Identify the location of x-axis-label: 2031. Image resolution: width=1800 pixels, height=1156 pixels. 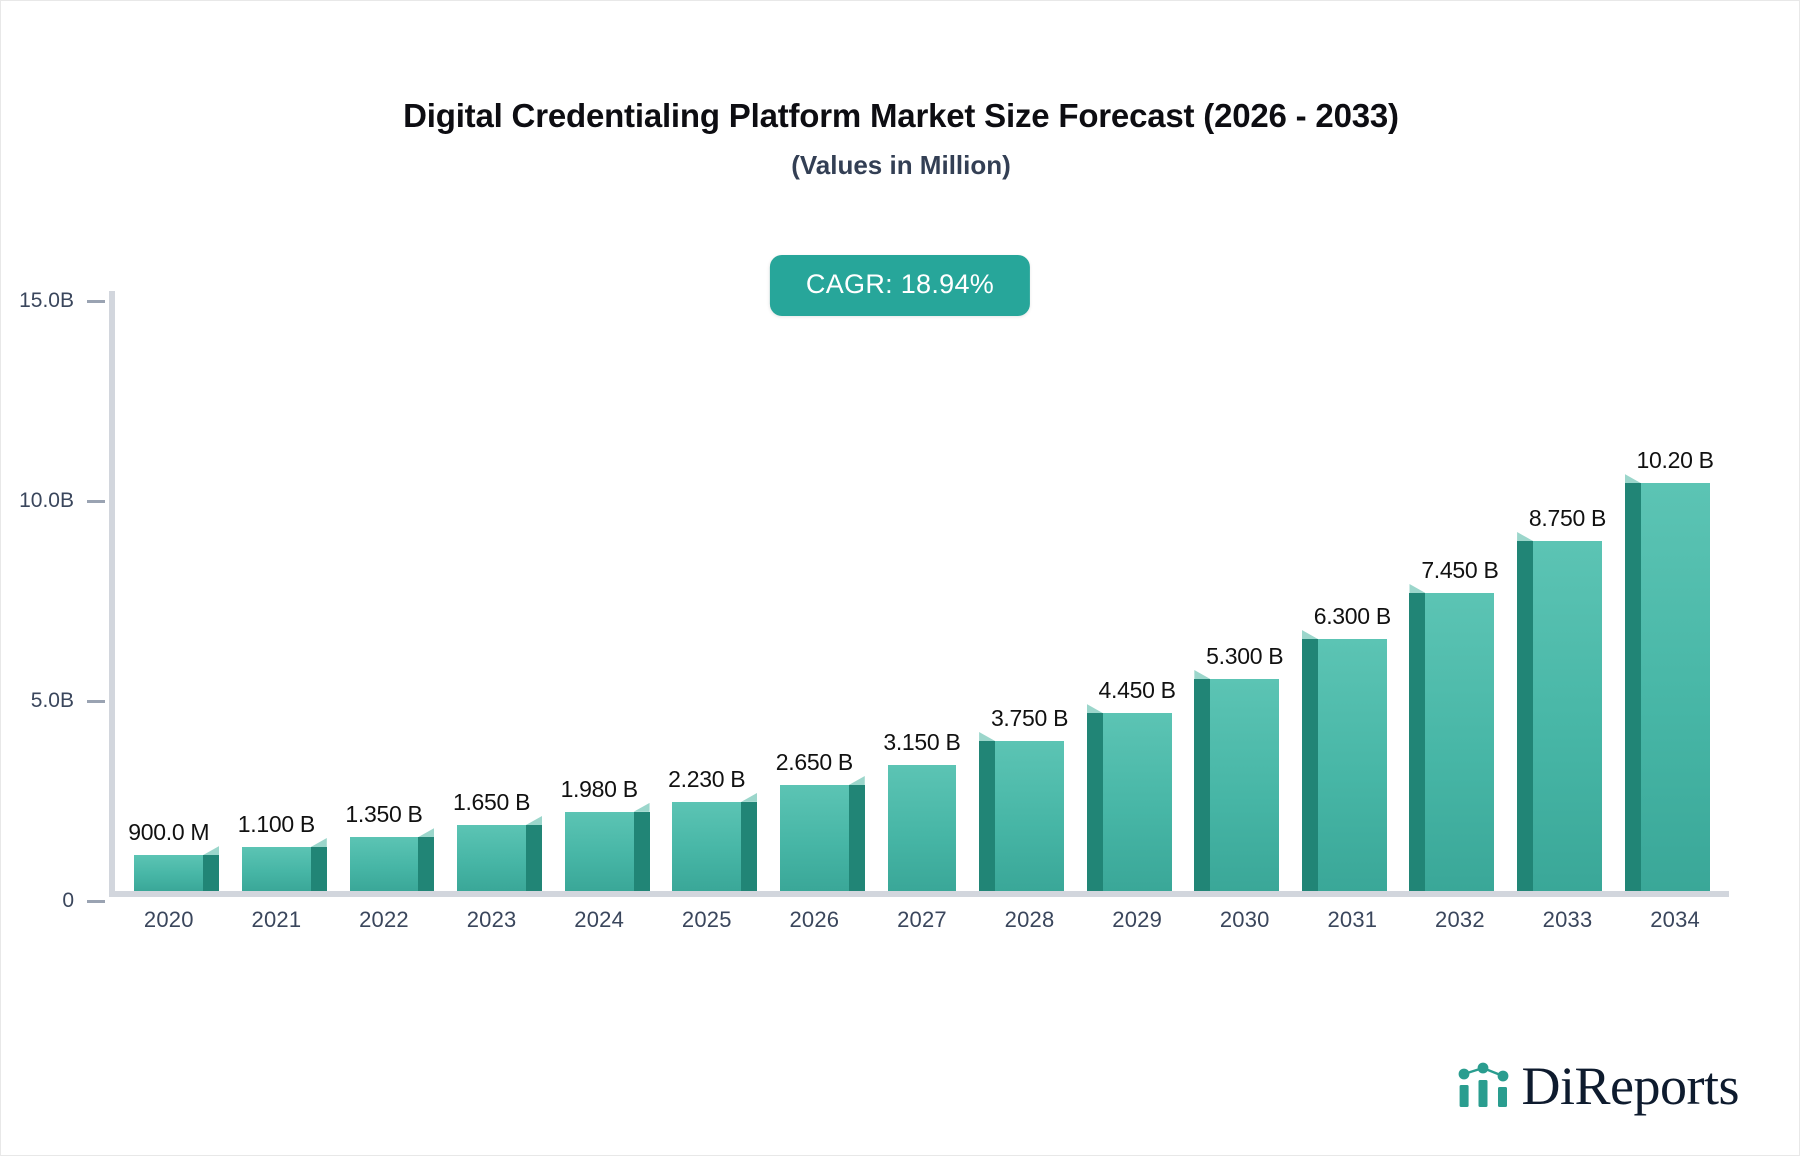
(1352, 919).